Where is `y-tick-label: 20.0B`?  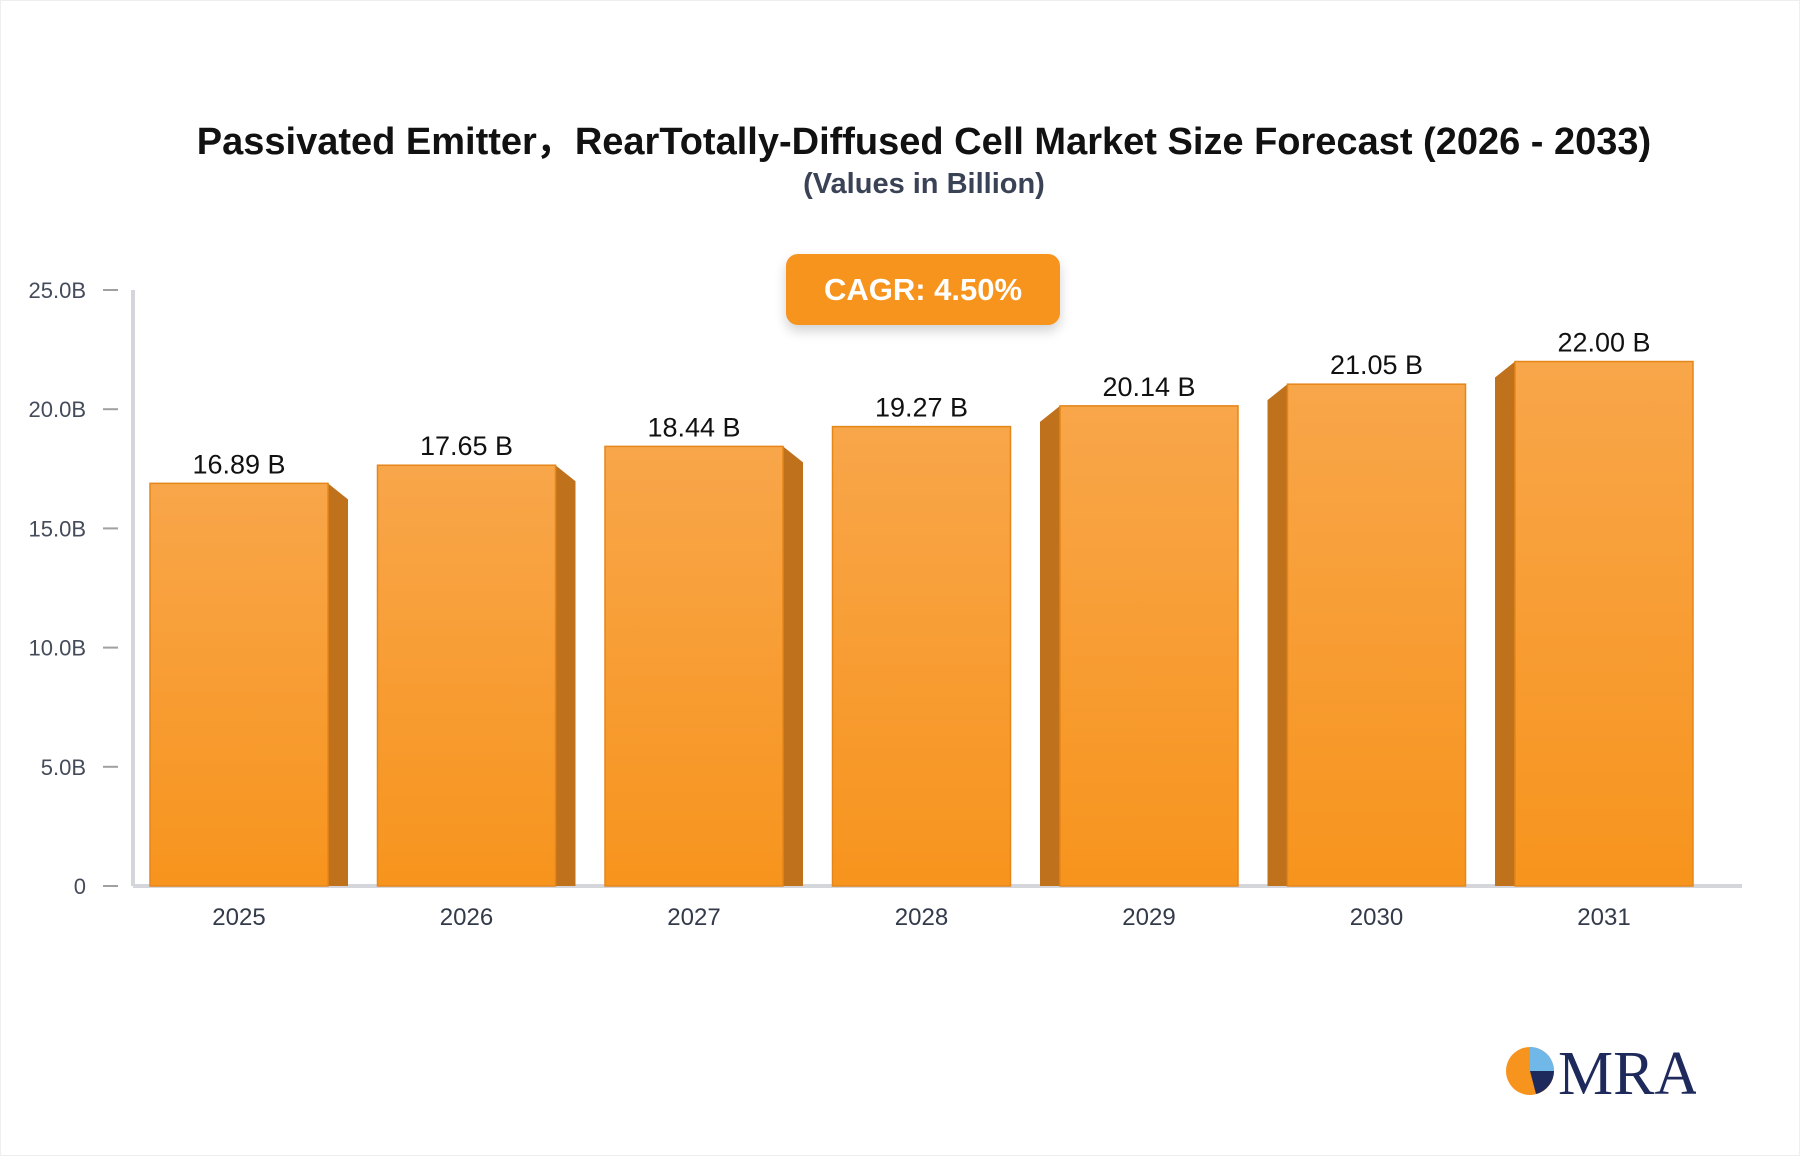 y-tick-label: 20.0B is located at coordinates (58, 409).